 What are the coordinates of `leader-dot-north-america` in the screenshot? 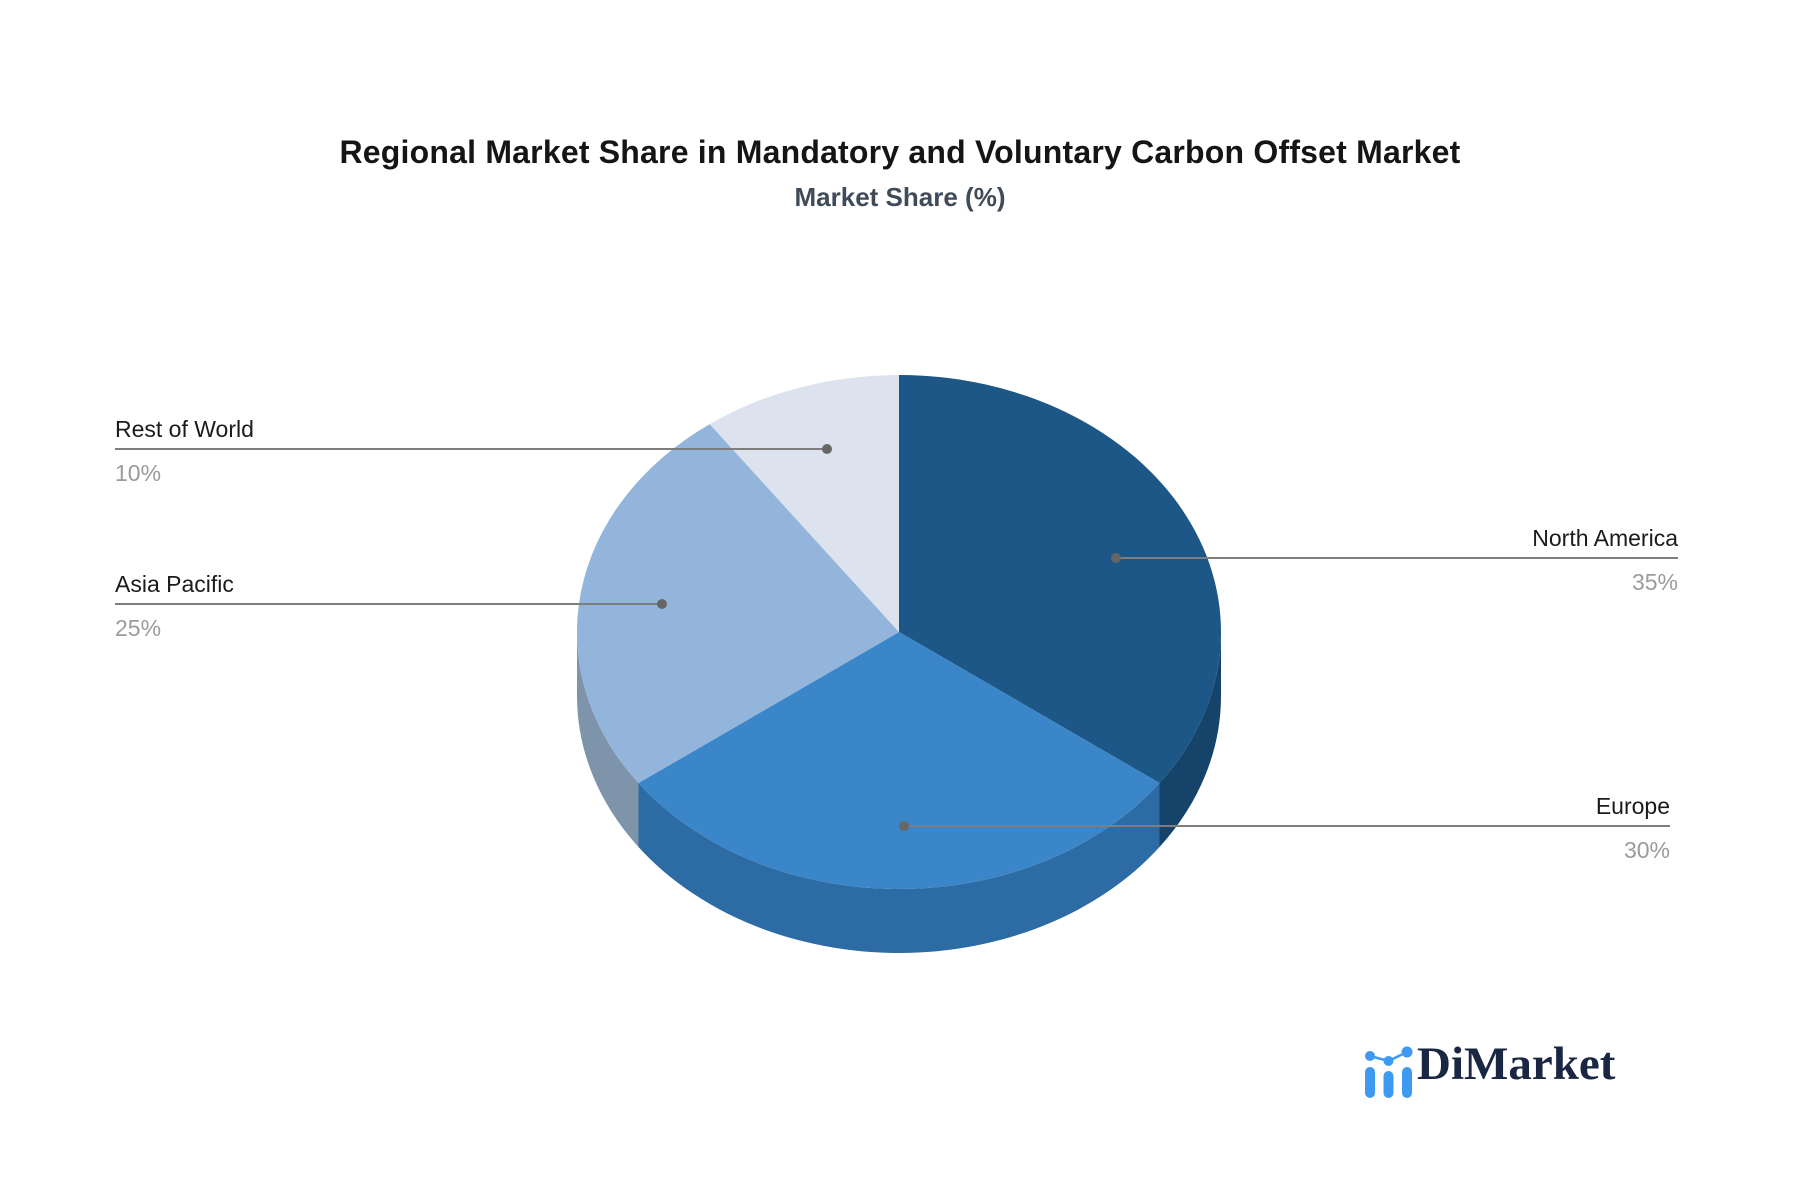 It's located at (1116, 558).